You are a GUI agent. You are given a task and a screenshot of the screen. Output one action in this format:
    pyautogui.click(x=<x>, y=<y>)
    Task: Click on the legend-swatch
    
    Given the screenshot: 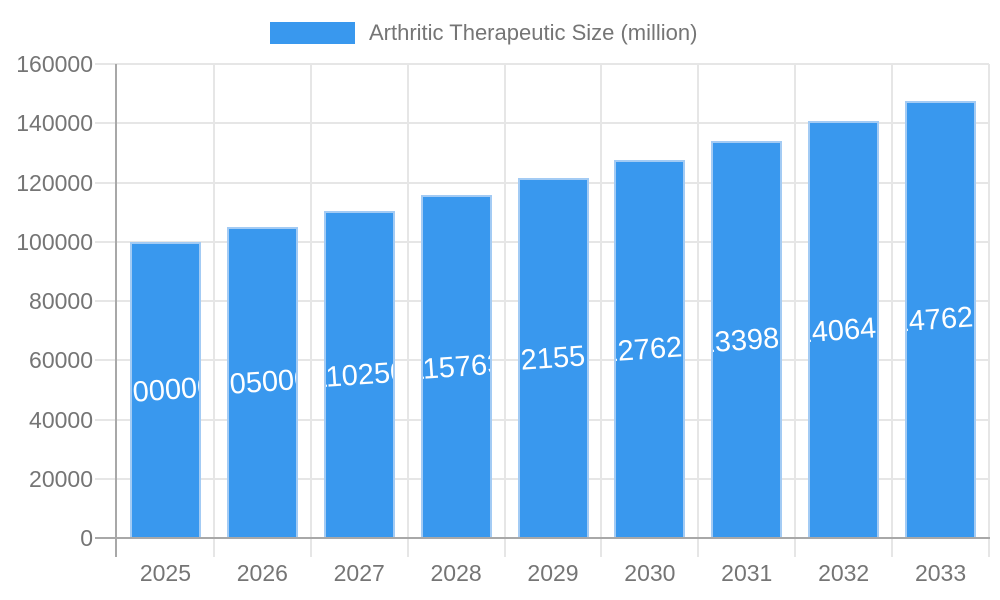 What is the action you would take?
    pyautogui.click(x=312, y=33)
    